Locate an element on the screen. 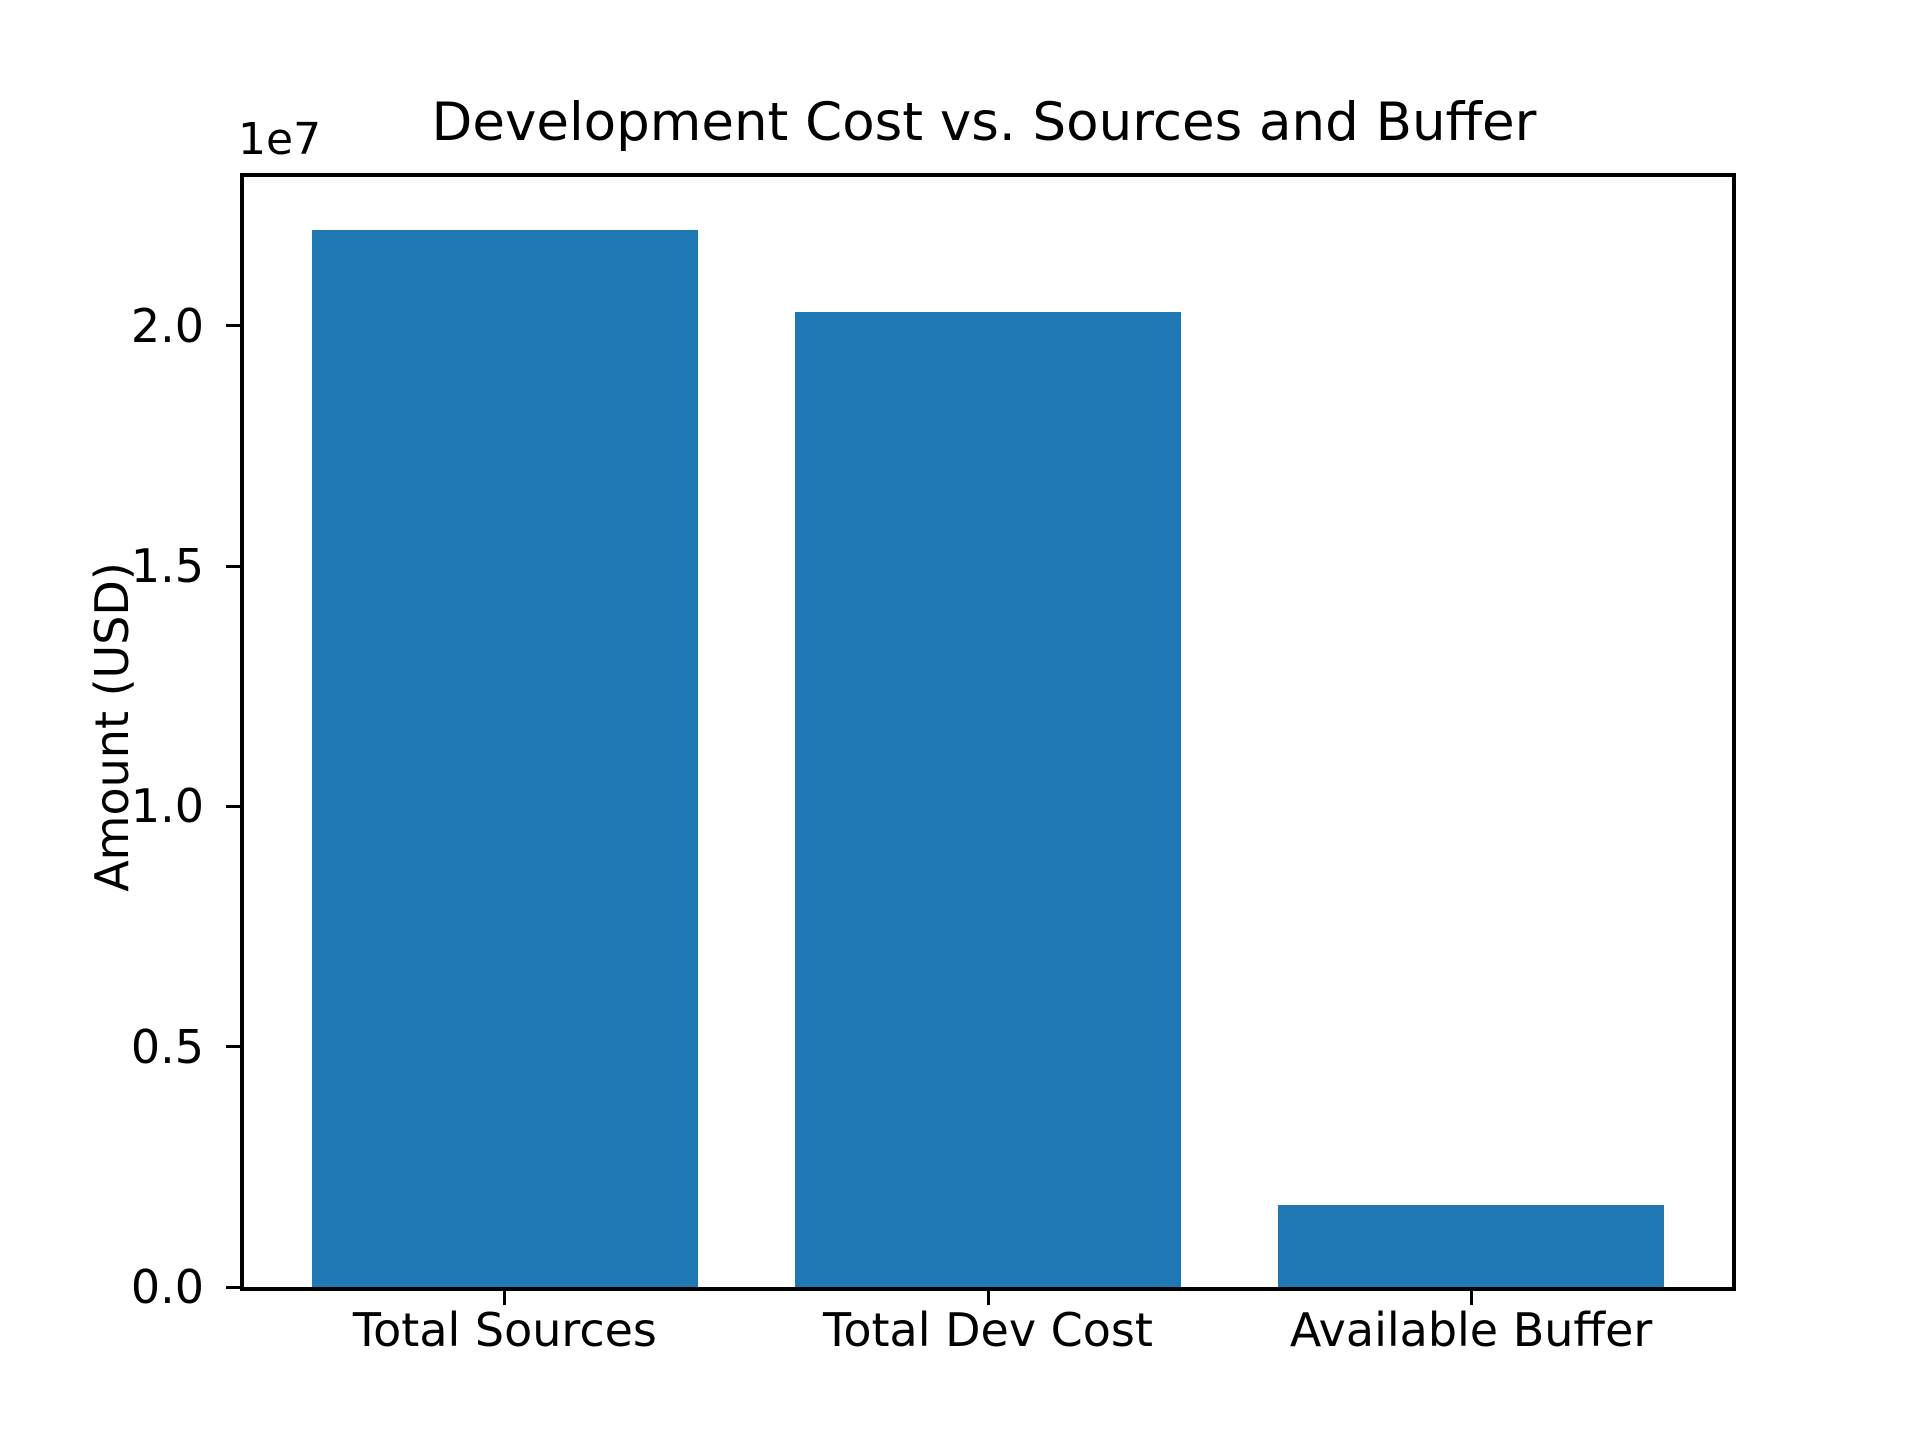 The height and width of the screenshot is (1440, 1920). y-tick-label: 2.0 is located at coordinates (167, 325).